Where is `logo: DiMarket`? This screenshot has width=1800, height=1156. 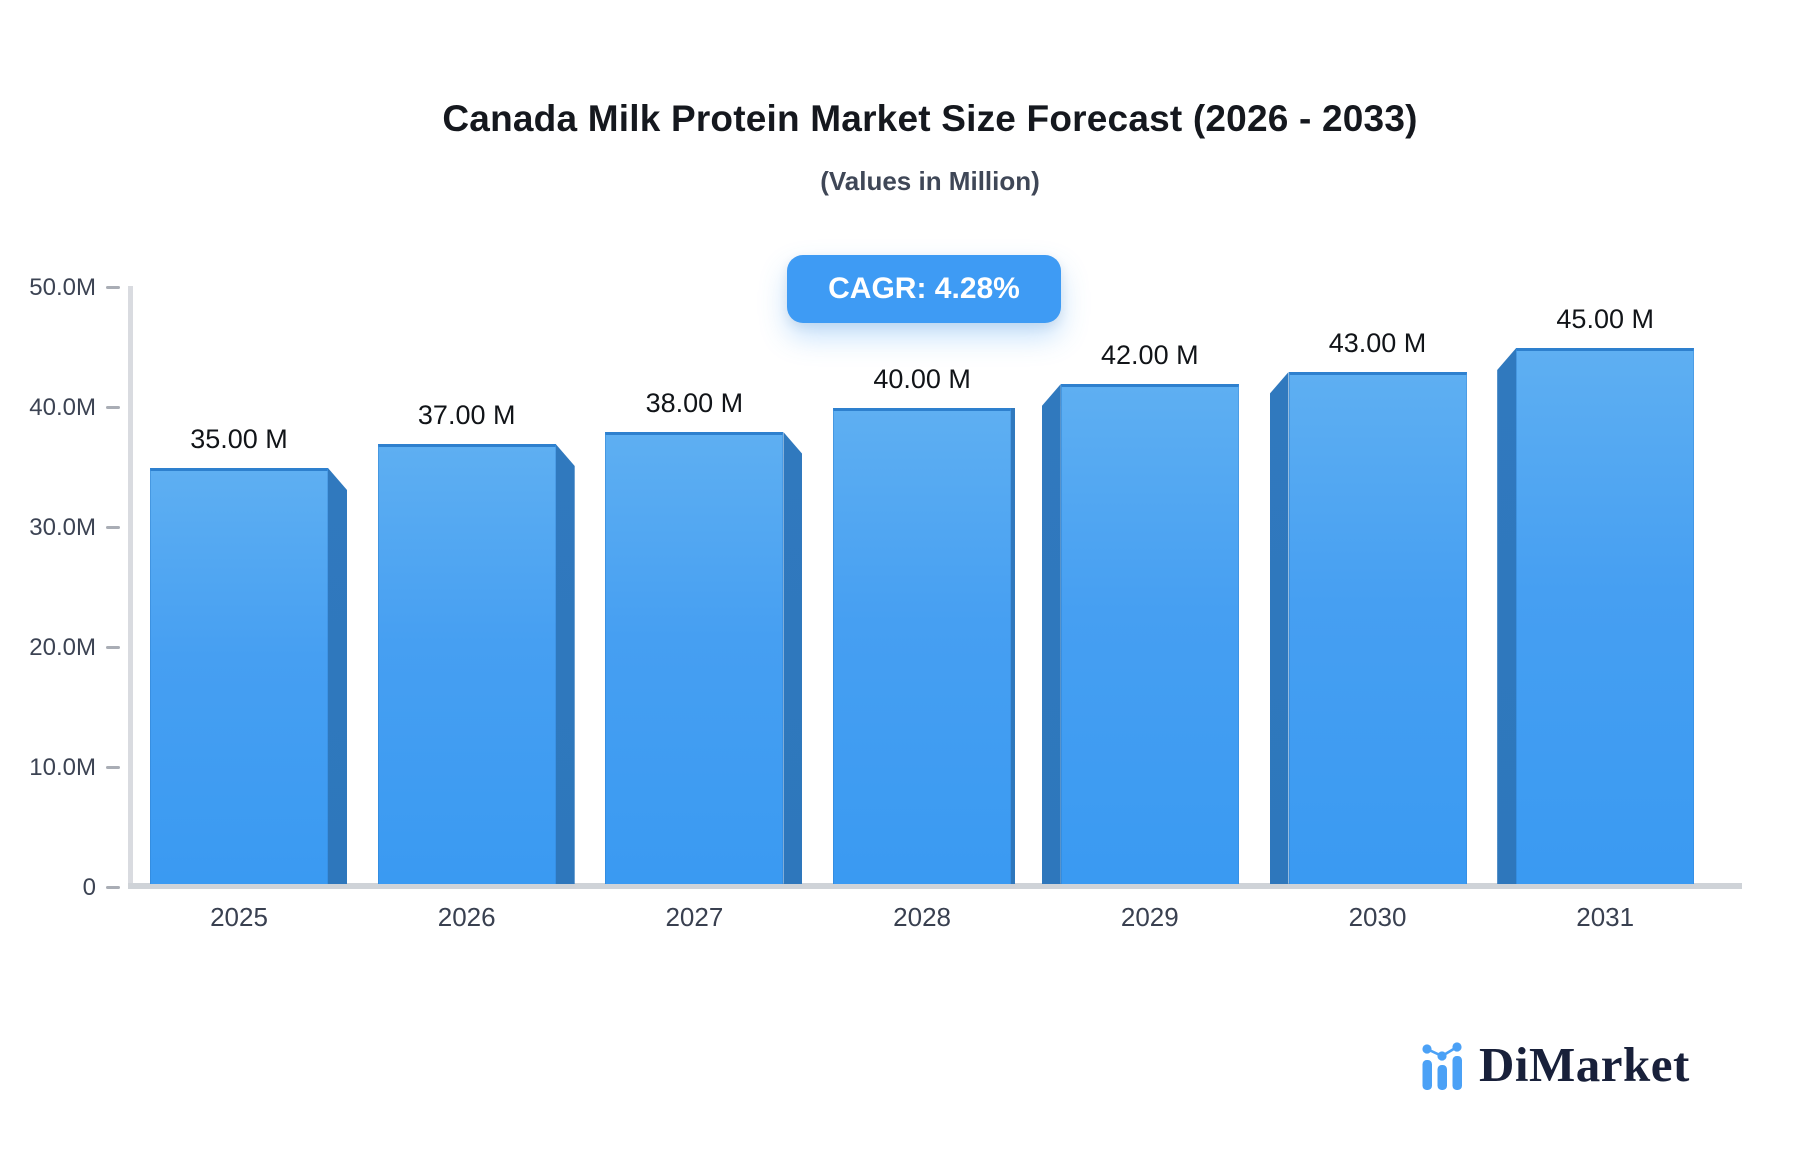 logo: DiMarket is located at coordinates (1554, 1065).